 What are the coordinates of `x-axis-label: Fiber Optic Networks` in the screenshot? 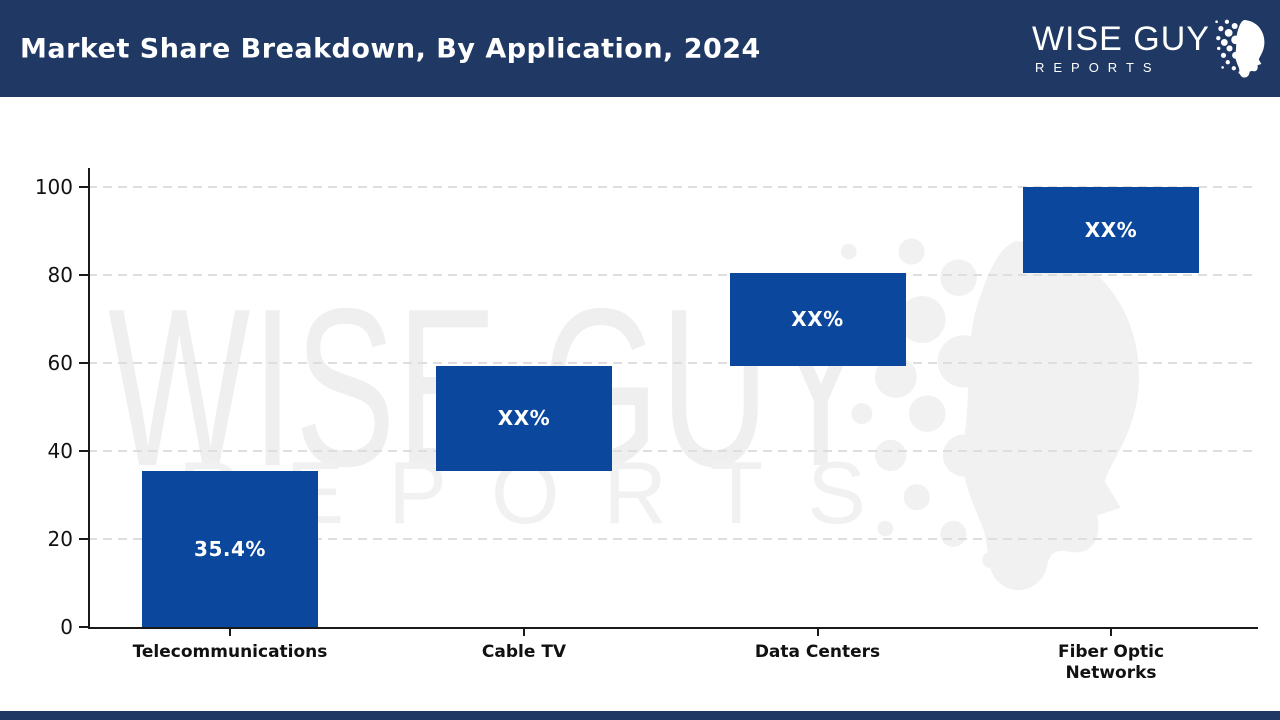 It's located at (1111, 662).